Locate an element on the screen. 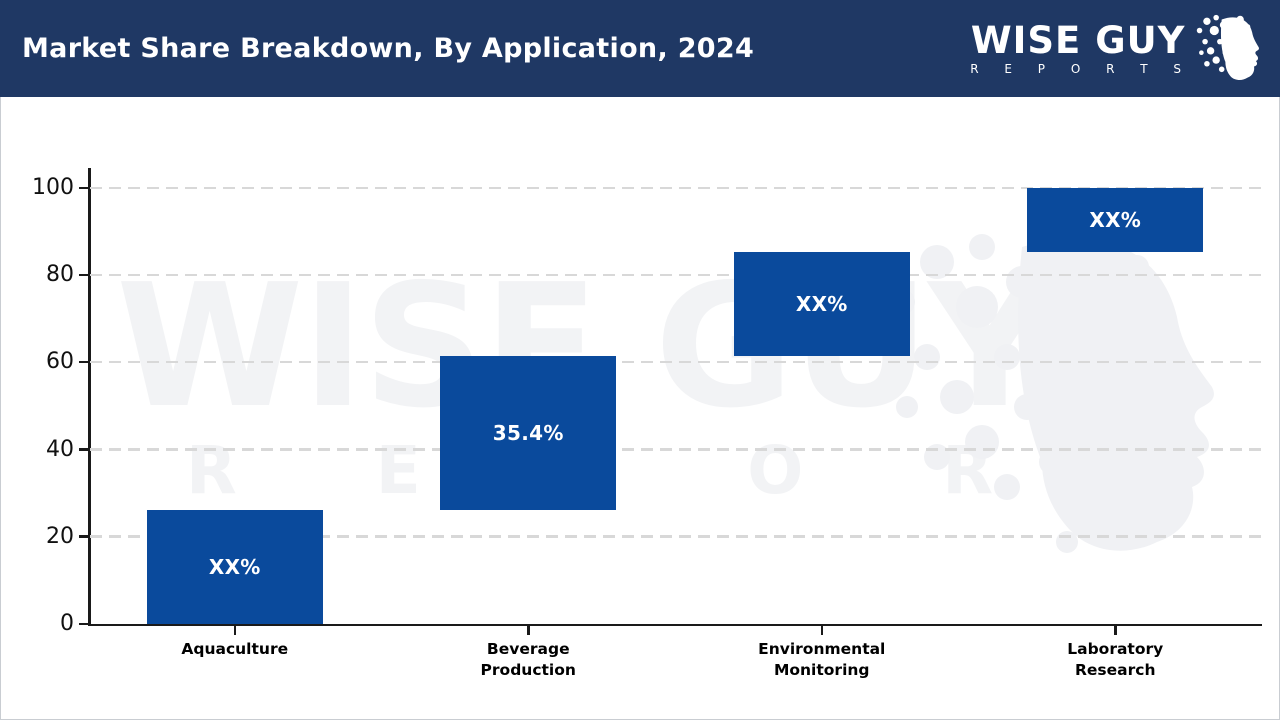  brand-logo-line2: R E P O R T S is located at coordinates (1081, 68).